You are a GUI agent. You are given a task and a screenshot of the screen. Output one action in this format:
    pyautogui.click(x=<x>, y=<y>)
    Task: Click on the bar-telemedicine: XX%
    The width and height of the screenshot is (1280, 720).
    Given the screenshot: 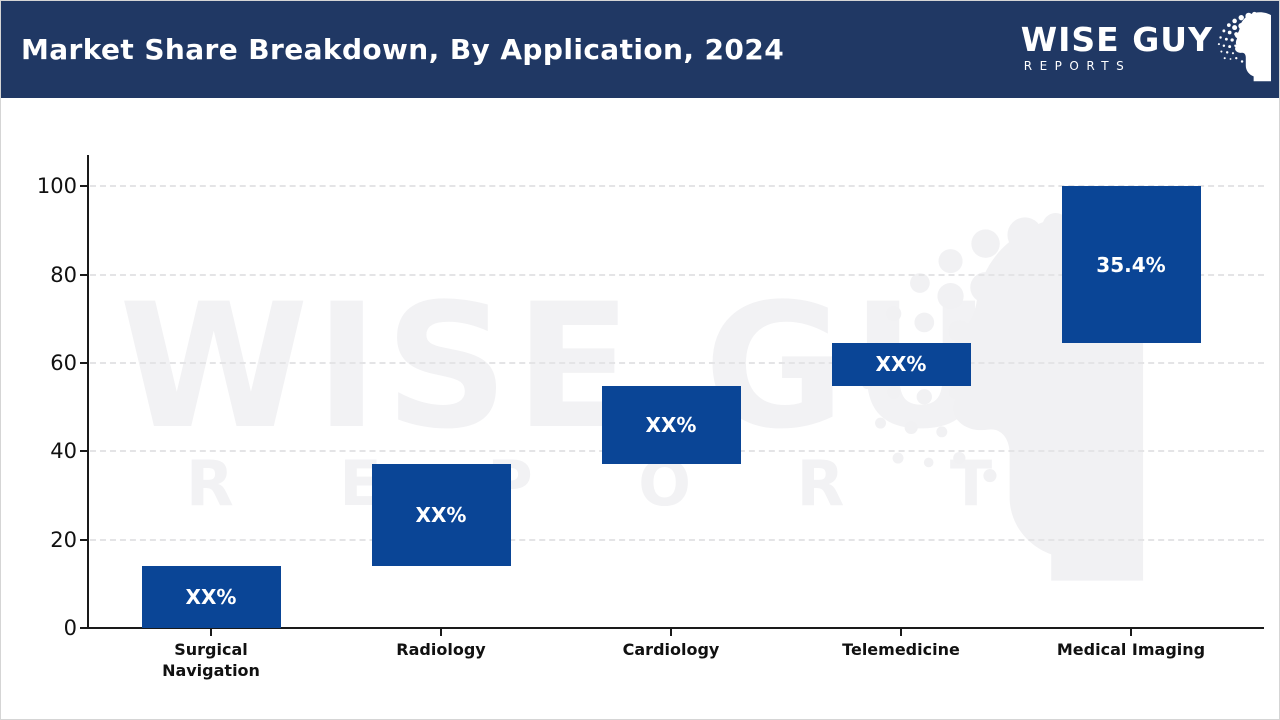 What is the action you would take?
    pyautogui.click(x=901, y=364)
    